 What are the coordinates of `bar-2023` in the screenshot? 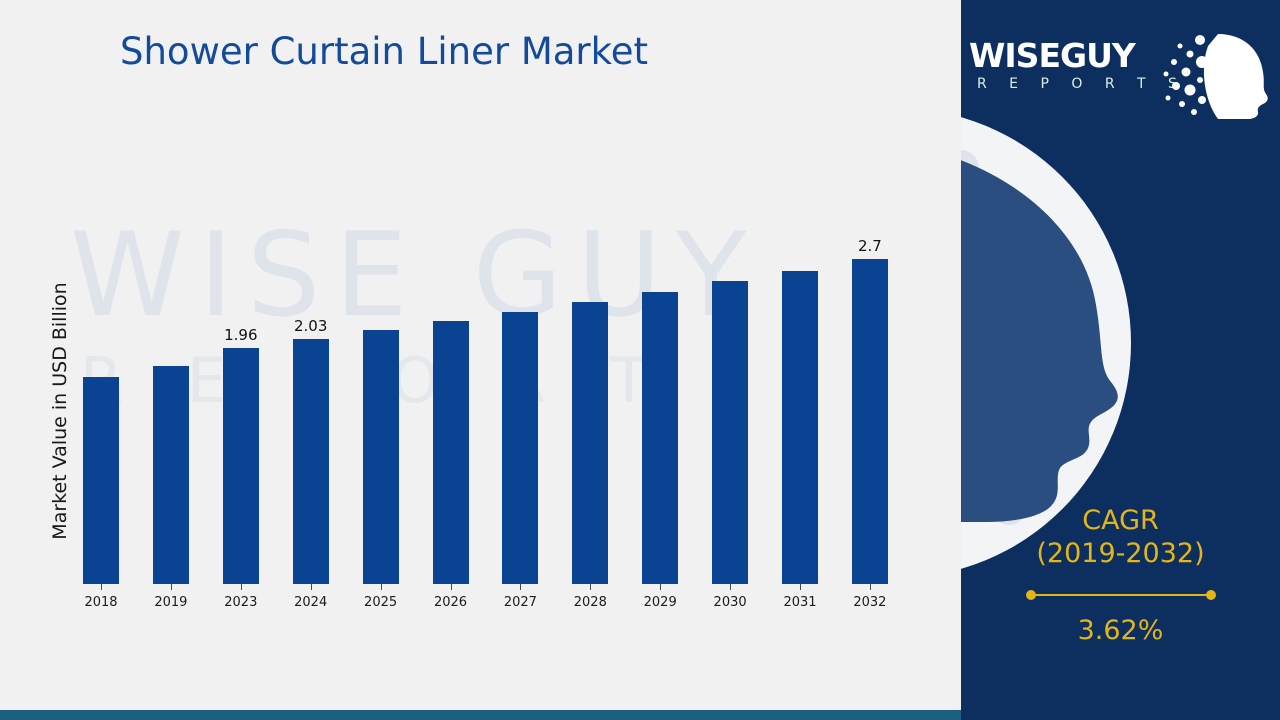 It's located at (240, 465).